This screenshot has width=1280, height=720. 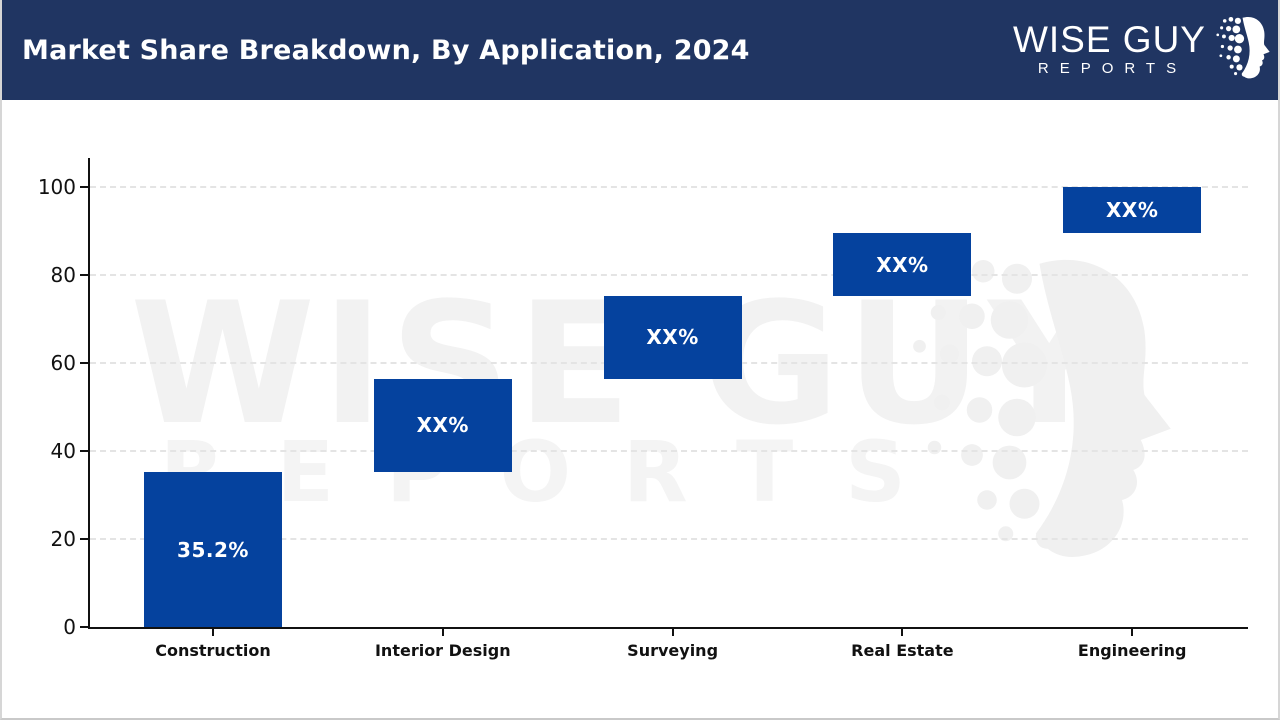 I want to click on bar-construction: 35.2%, so click(x=213, y=549).